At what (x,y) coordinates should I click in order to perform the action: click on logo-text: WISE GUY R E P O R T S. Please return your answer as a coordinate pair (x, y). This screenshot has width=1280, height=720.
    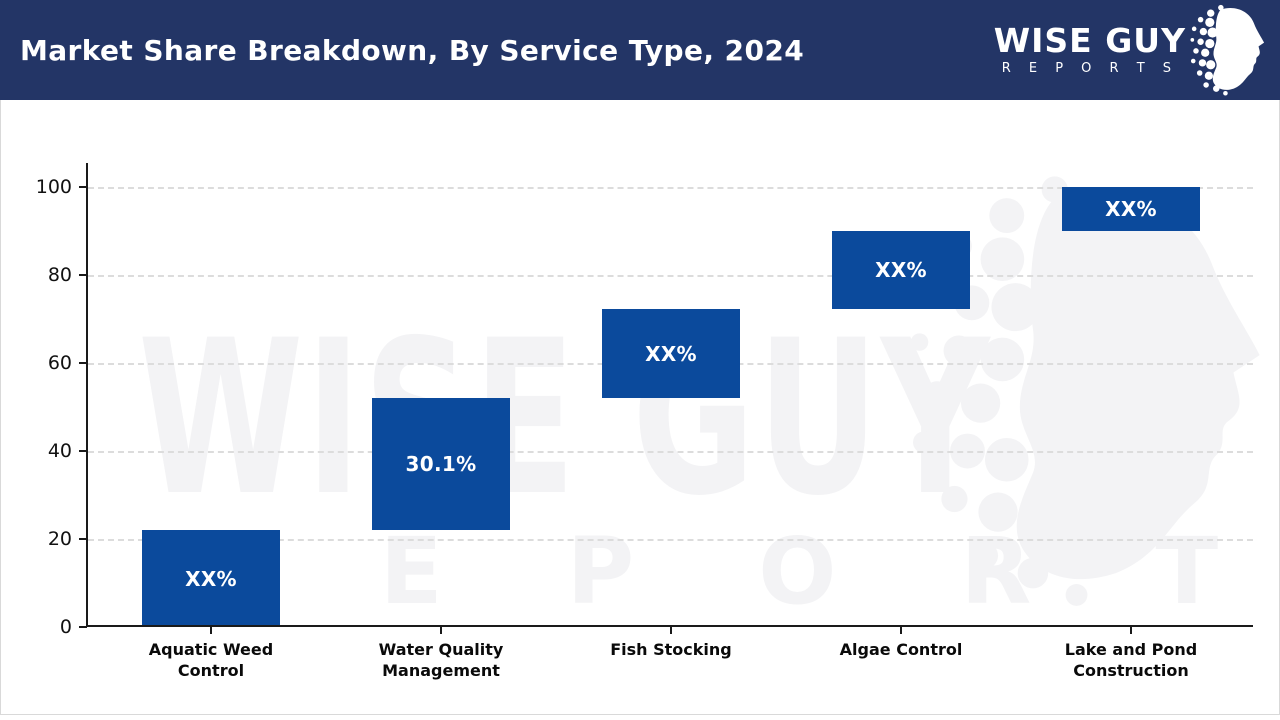
    Looking at the image, I should click on (1090, 50).